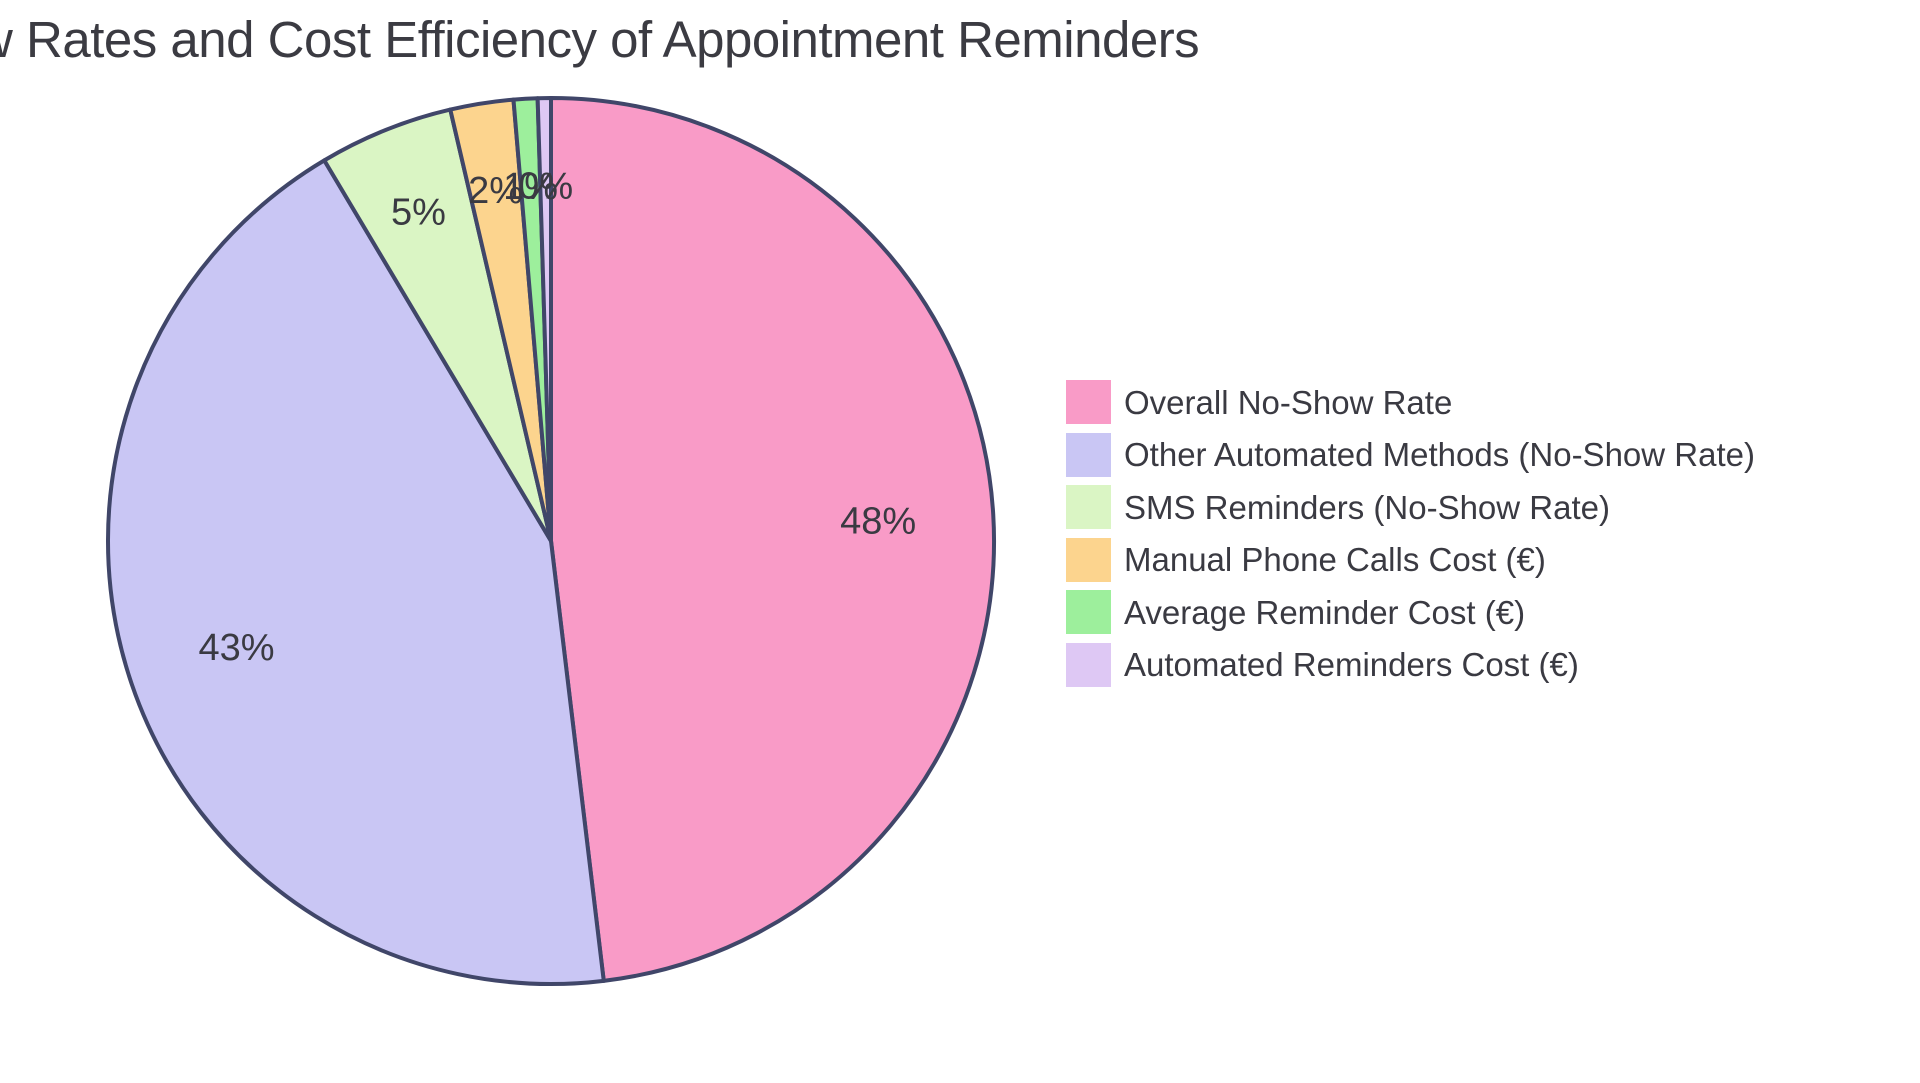  I want to click on slice-percent-label: 1%, so click(530, 187).